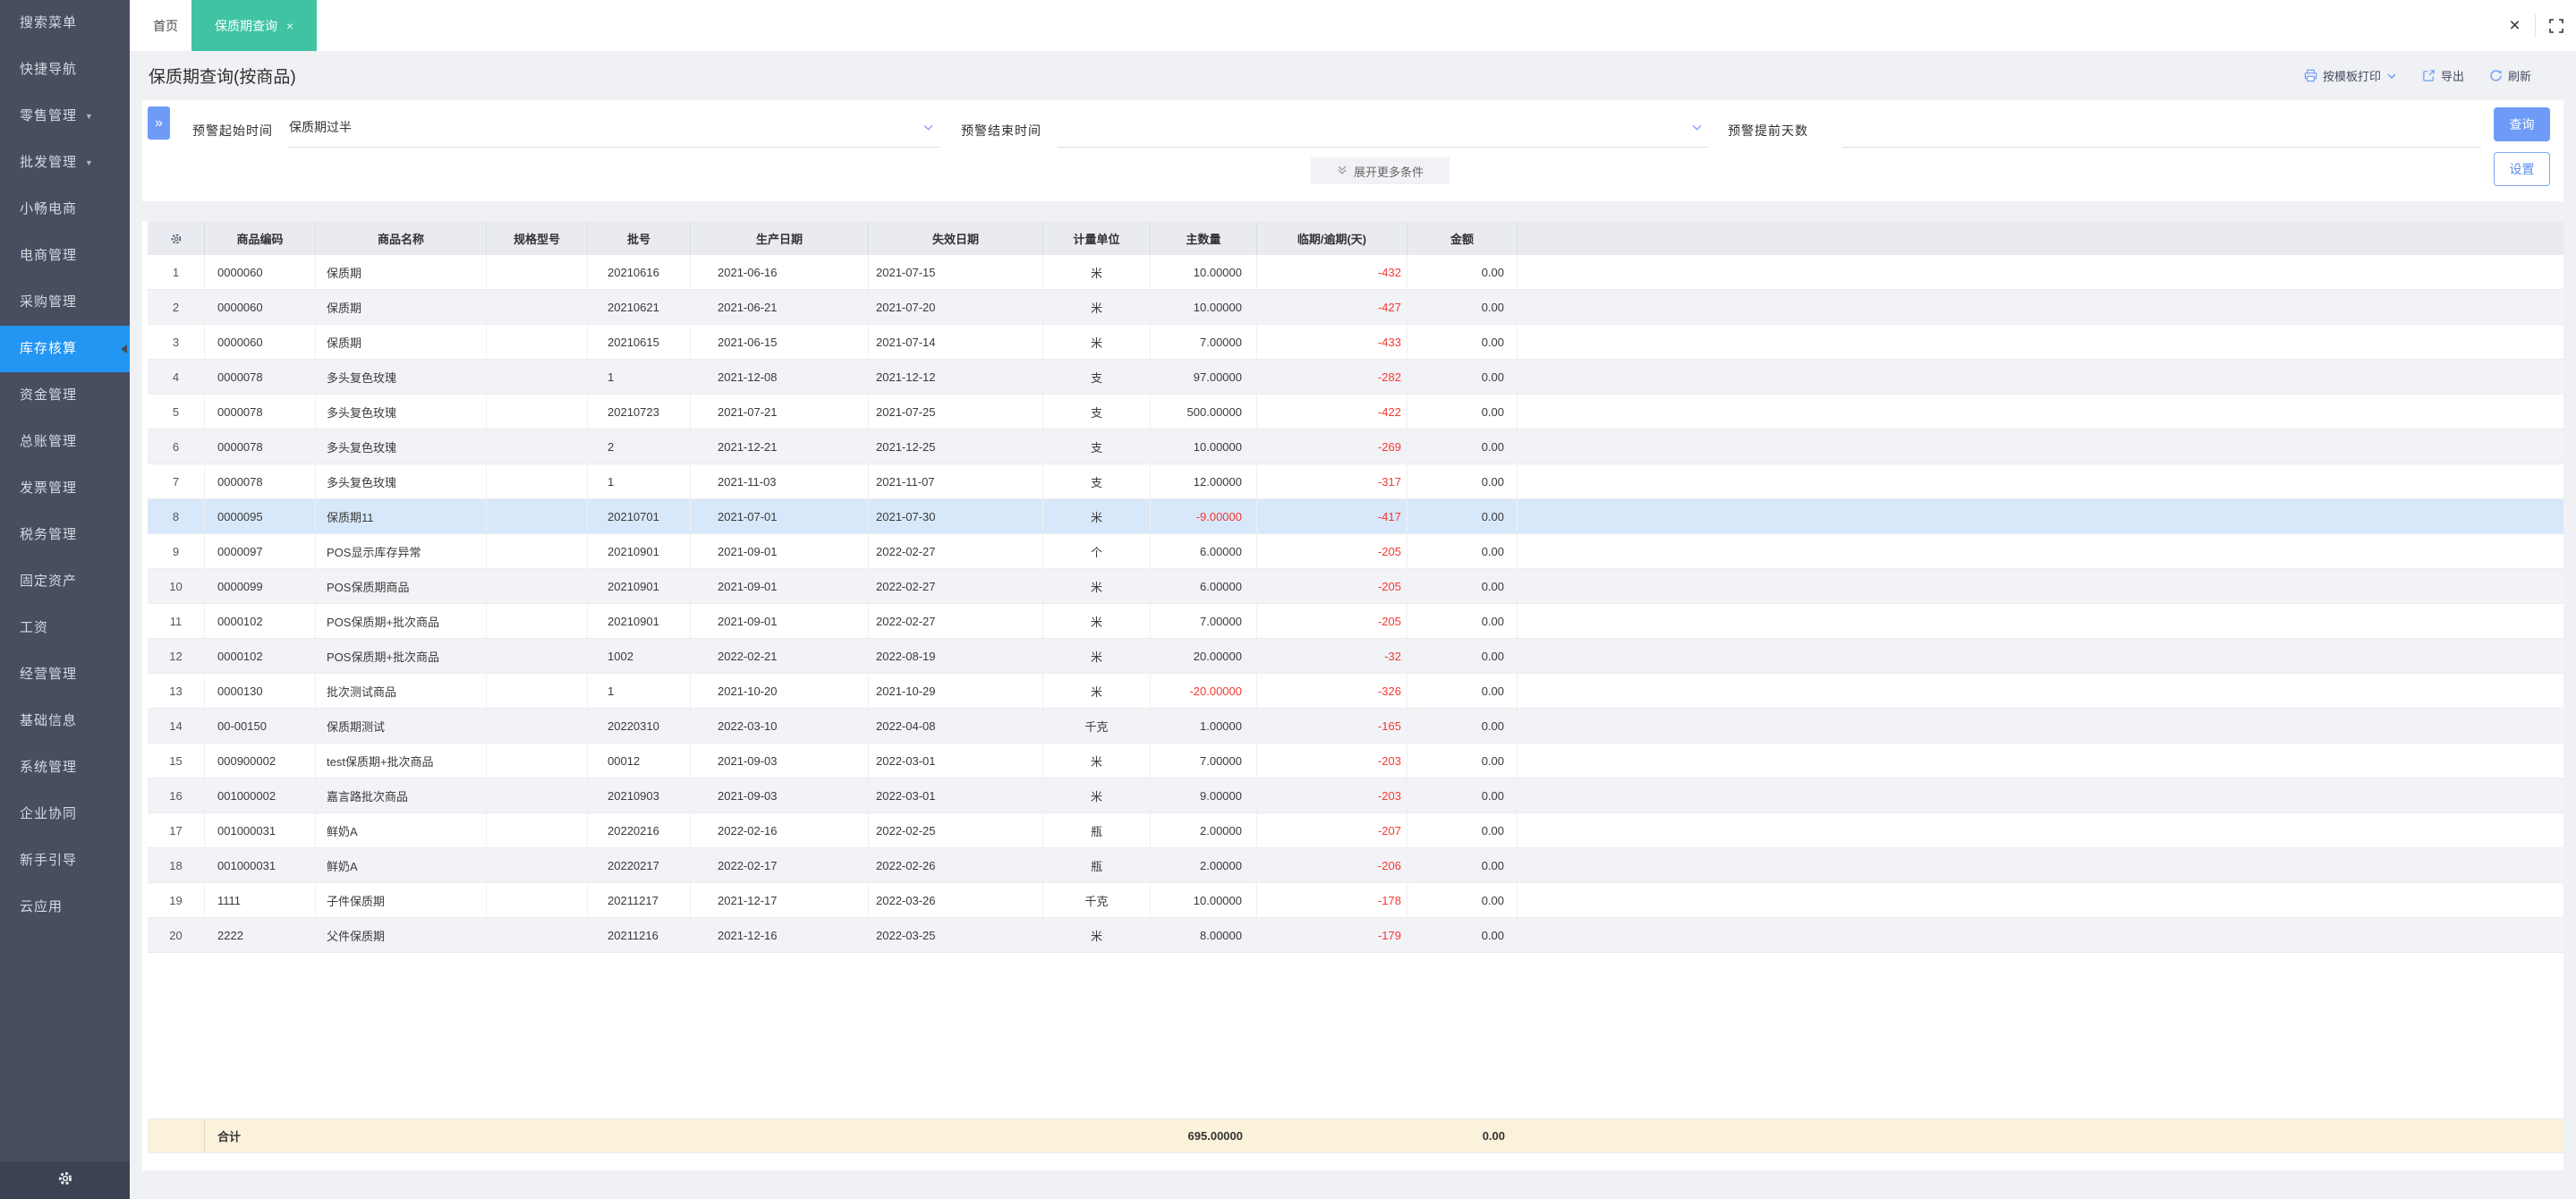 The image size is (2576, 1199). Describe the element at coordinates (1204, 691) in the screenshot. I see `cell-main-qty: -20.00000` at that location.